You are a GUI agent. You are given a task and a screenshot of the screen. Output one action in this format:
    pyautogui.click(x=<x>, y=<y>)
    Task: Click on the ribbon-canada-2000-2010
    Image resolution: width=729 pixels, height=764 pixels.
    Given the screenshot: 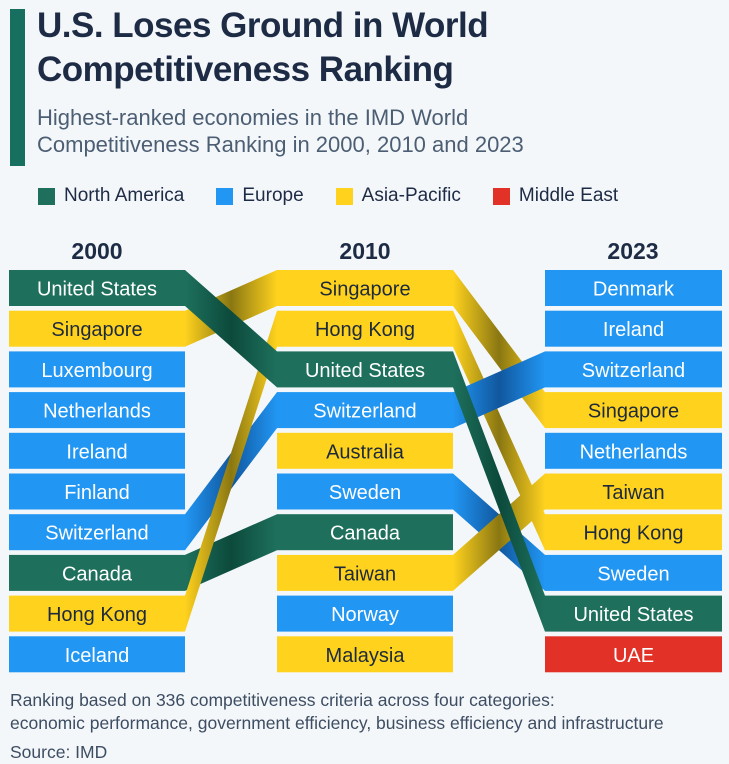 What is the action you would take?
    pyautogui.click(x=231, y=552)
    